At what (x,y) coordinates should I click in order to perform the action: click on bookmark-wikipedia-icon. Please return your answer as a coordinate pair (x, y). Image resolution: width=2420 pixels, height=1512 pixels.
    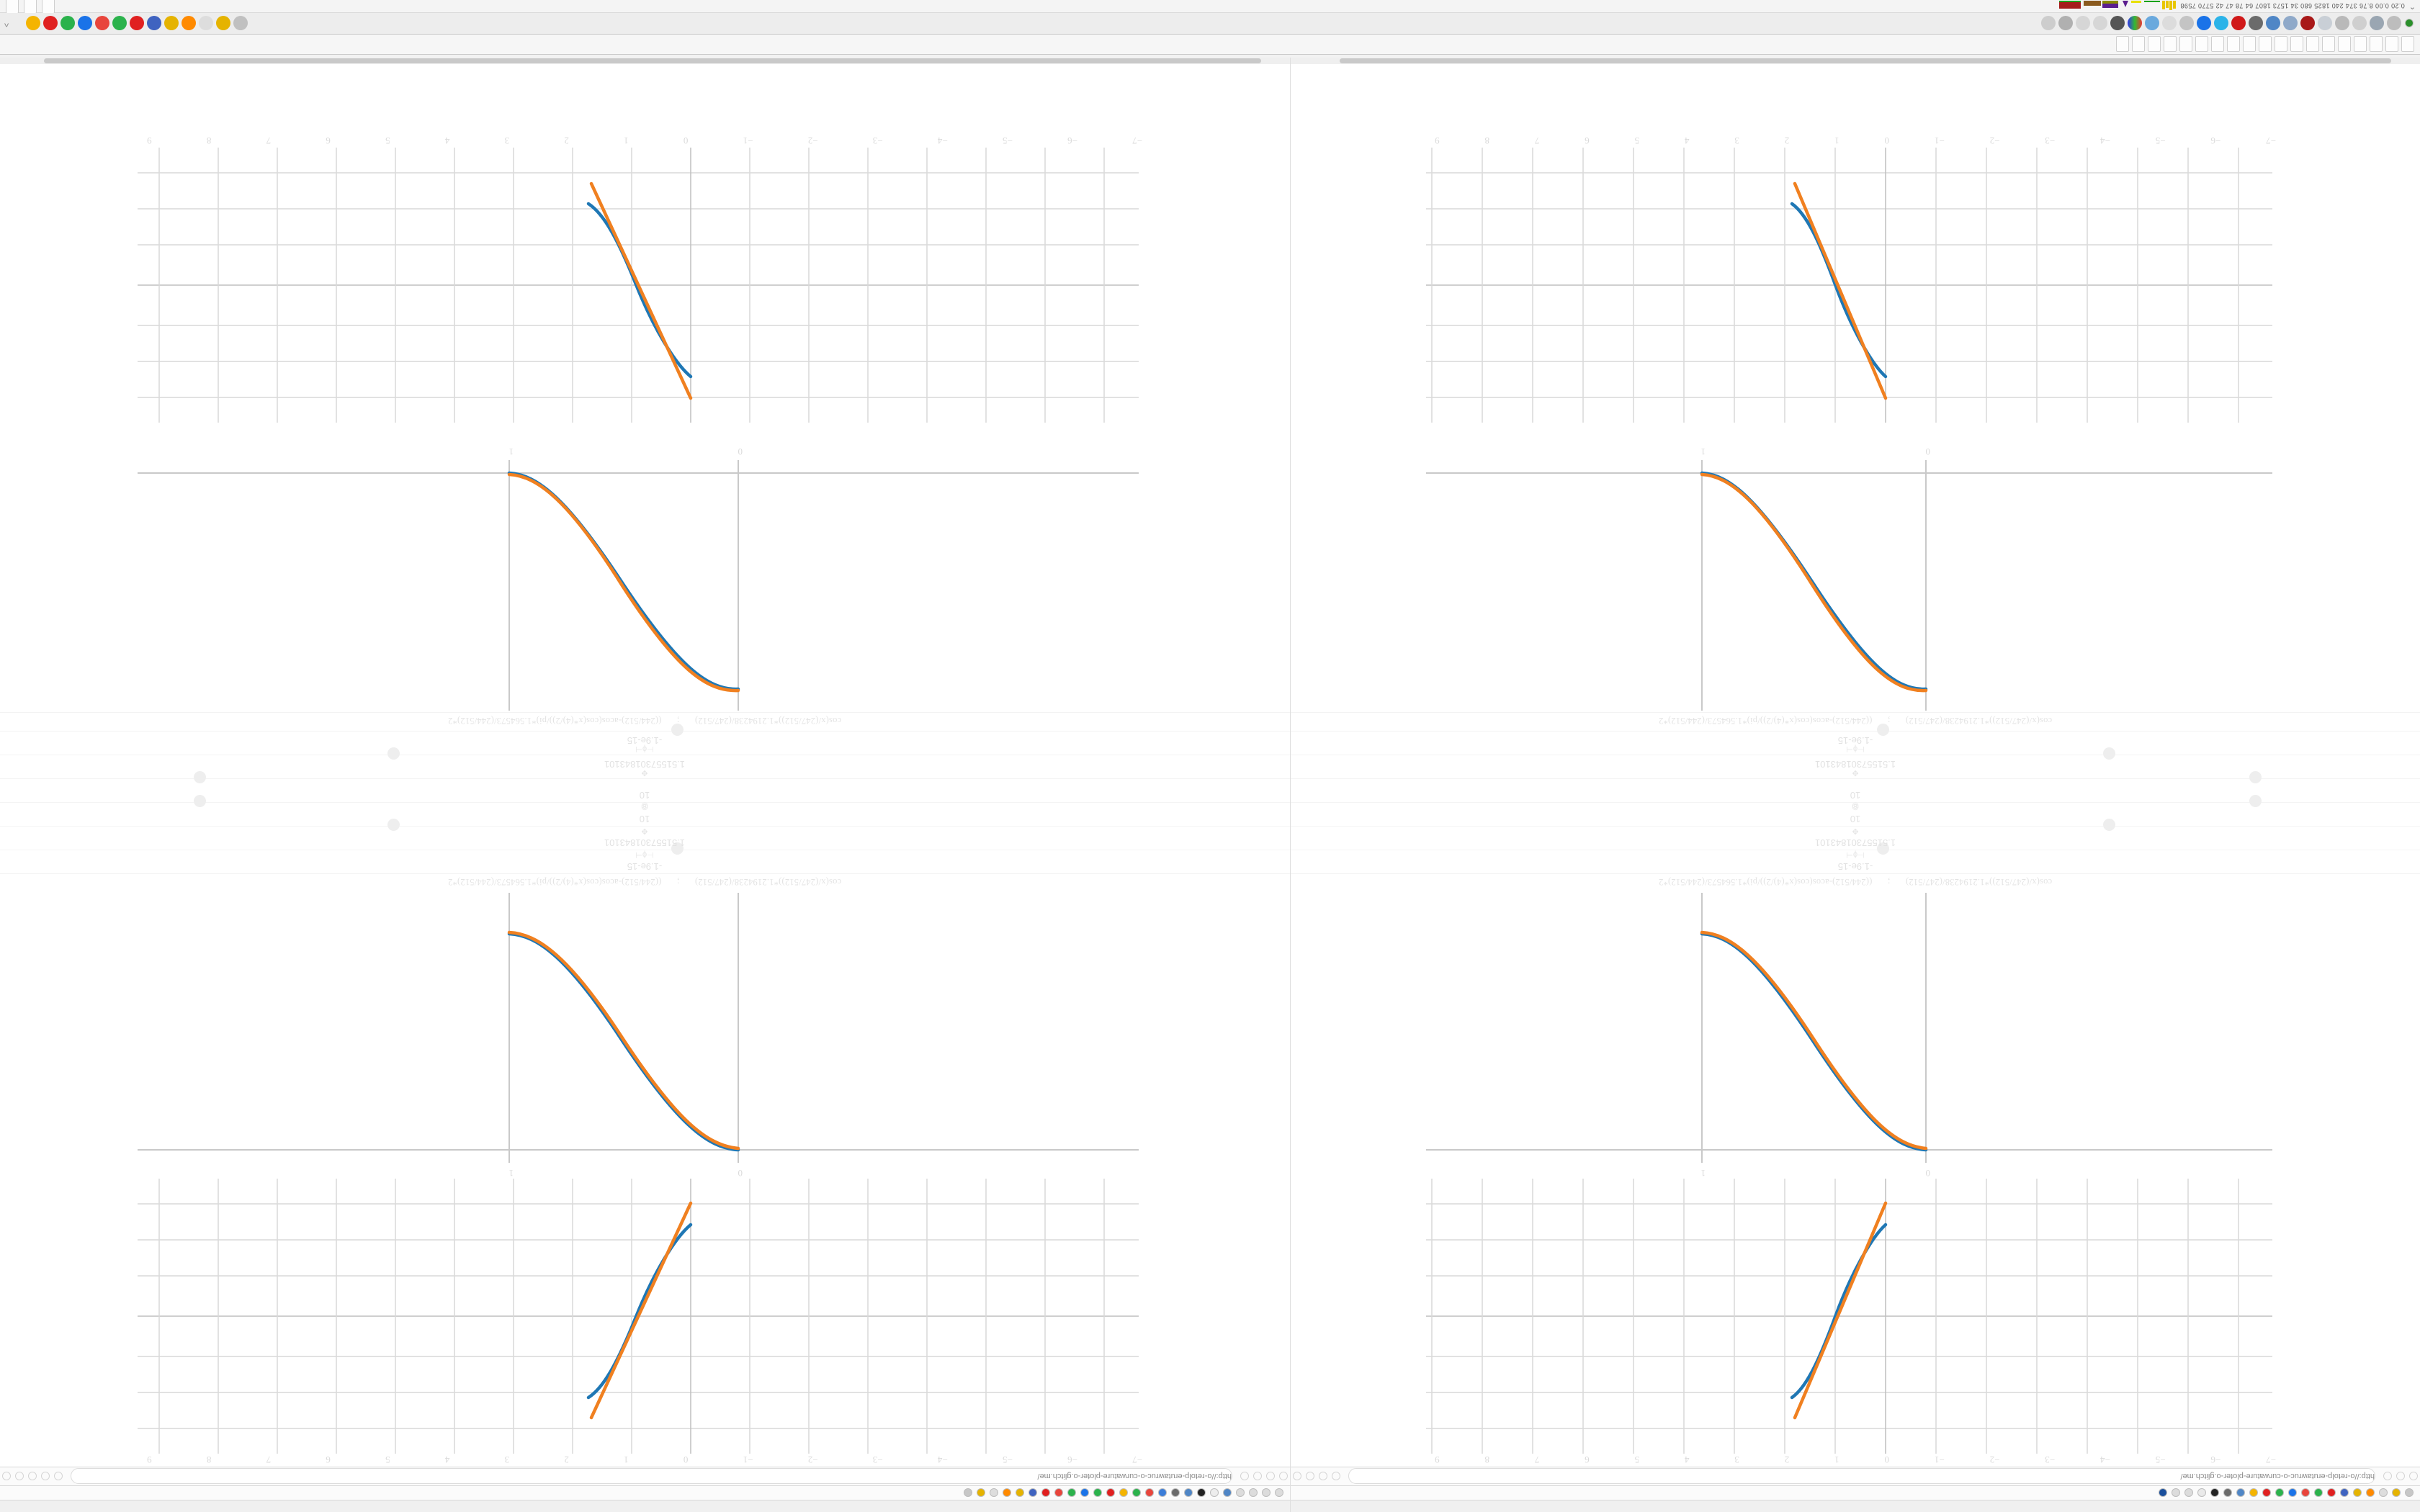
    Looking at the image, I should click on (2201, 1493).